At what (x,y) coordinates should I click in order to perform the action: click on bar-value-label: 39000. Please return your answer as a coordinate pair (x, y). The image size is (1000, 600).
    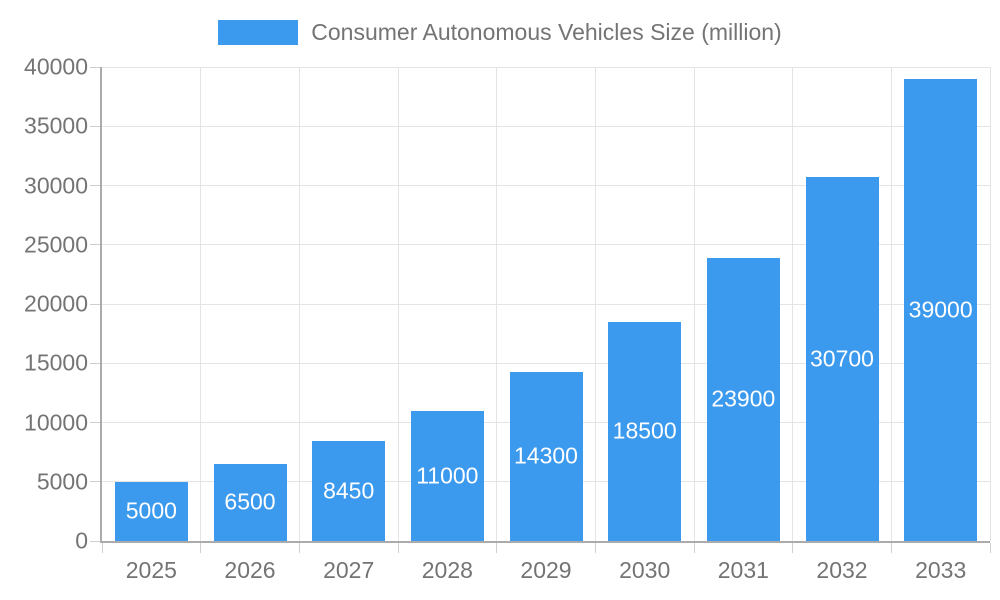
    Looking at the image, I should click on (940, 309).